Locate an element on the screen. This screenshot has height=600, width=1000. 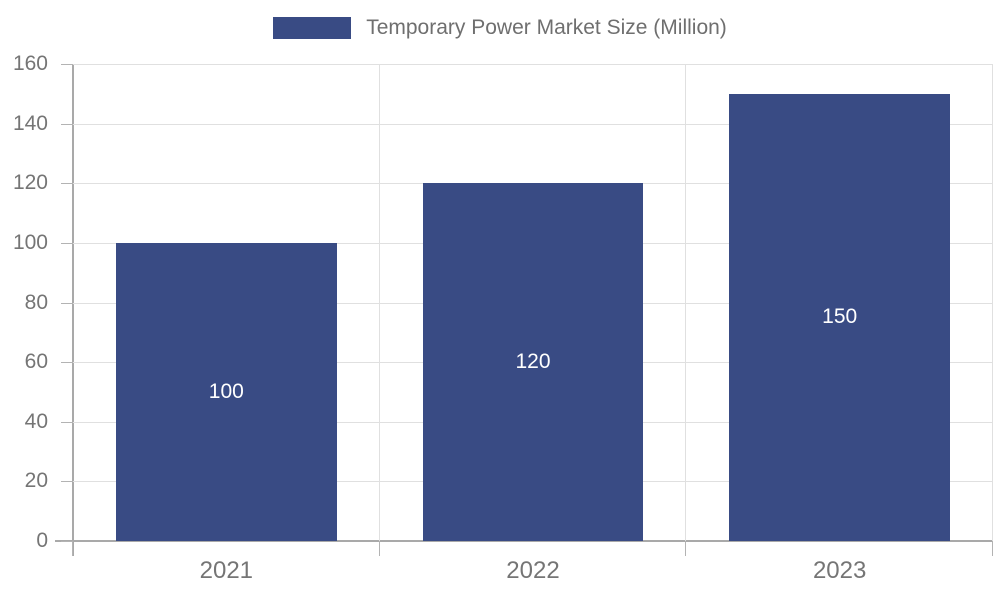
y-tick-label: 140 is located at coordinates (30, 123).